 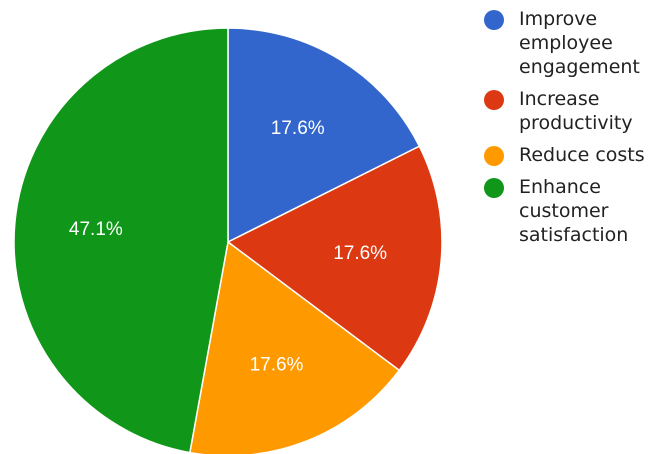 What do you see at coordinates (582, 155) in the screenshot?
I see `legend-label: Reduce costs` at bounding box center [582, 155].